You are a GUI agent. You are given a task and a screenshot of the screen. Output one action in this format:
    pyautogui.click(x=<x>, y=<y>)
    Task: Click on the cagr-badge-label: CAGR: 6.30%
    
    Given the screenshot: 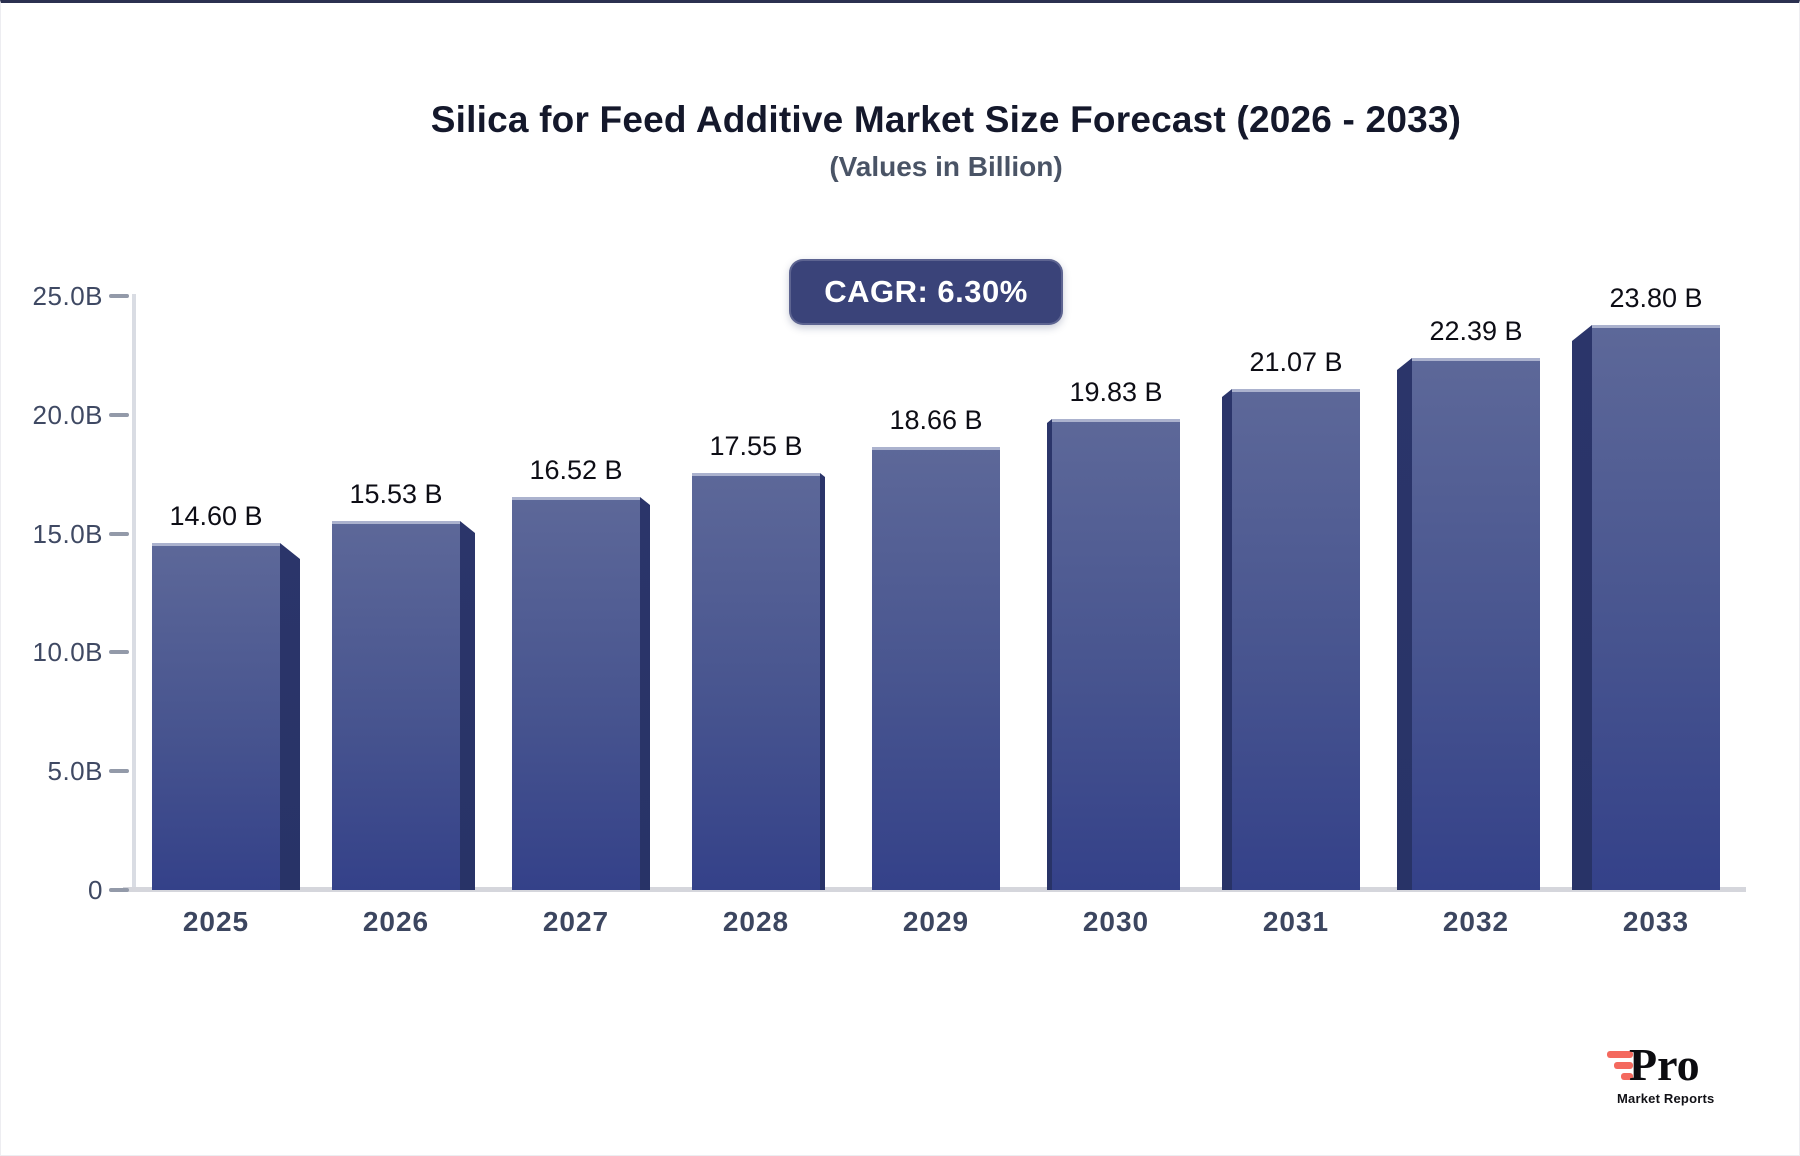 What is the action you would take?
    pyautogui.click(x=926, y=291)
    